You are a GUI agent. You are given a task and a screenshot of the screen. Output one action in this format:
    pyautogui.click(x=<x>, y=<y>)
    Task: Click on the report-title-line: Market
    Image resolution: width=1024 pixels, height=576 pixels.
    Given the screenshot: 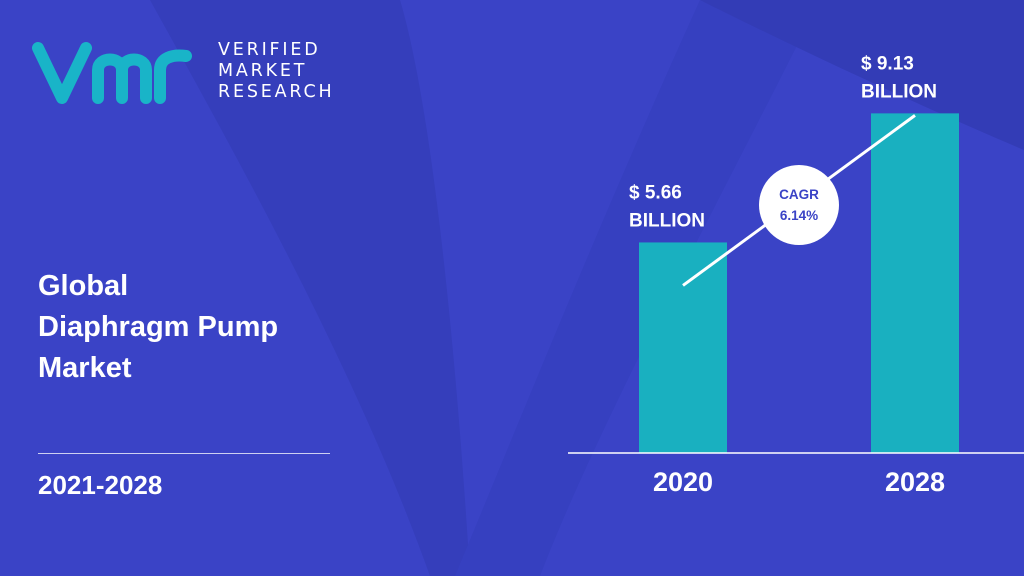 What is the action you would take?
    pyautogui.click(x=85, y=368)
    